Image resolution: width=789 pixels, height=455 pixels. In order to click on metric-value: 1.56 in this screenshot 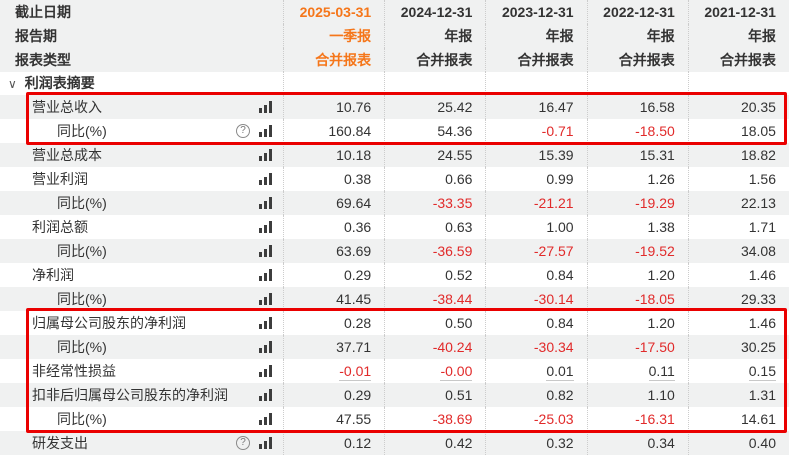, I will do `click(762, 179)`.